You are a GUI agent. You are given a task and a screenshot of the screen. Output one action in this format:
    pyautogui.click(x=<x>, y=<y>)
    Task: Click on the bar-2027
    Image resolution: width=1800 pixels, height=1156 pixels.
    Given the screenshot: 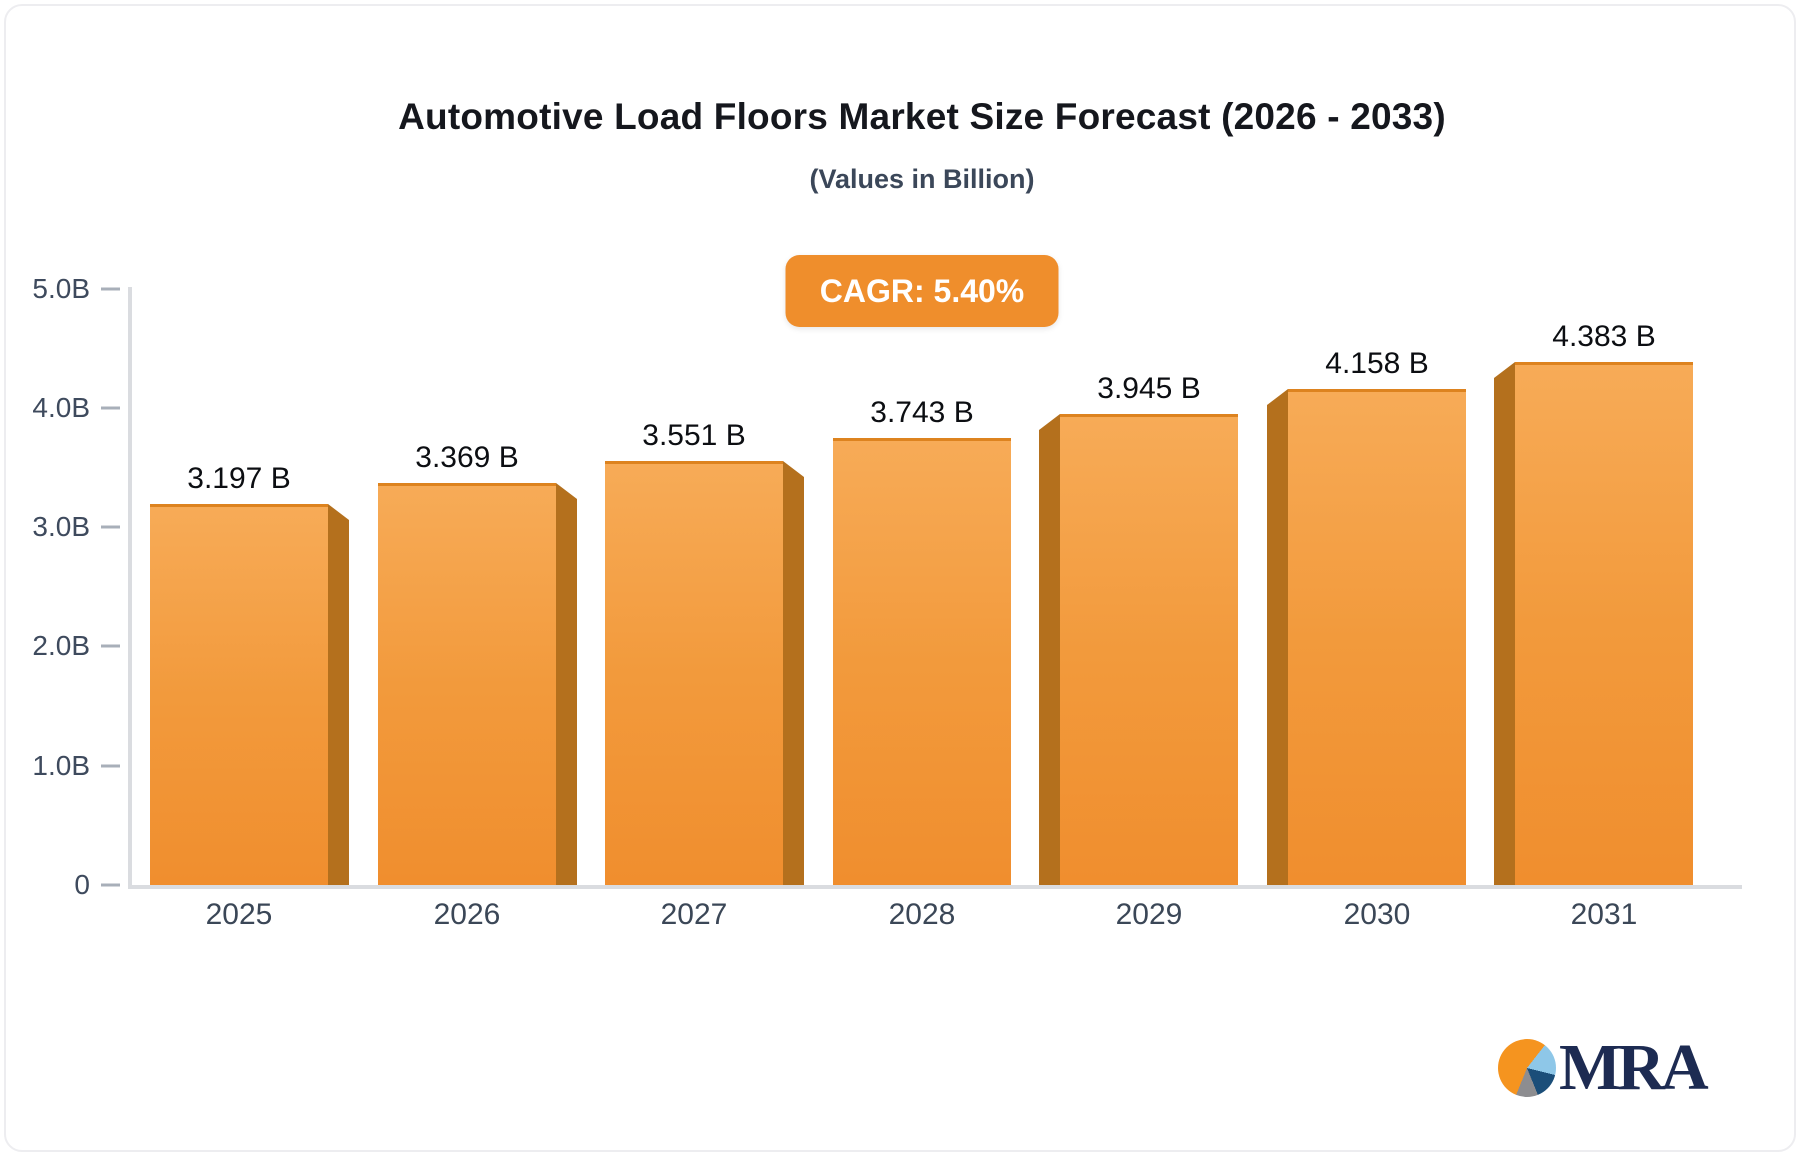 What is the action you would take?
    pyautogui.click(x=694, y=673)
    